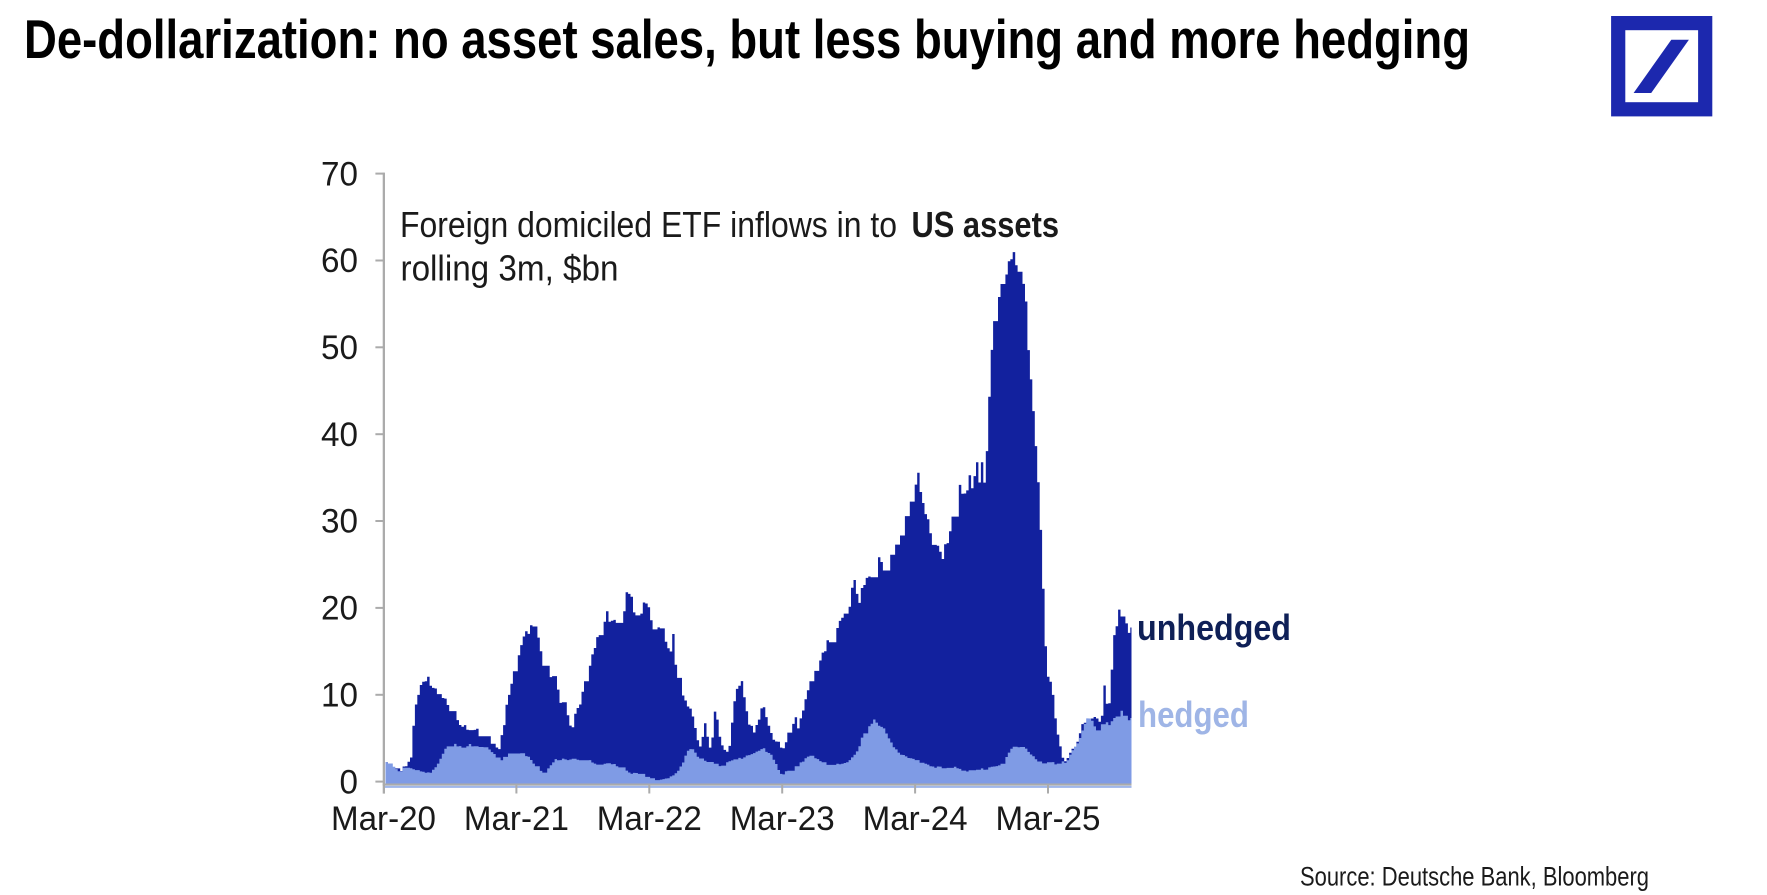  I want to click on svg-text: 50, so click(339, 348).